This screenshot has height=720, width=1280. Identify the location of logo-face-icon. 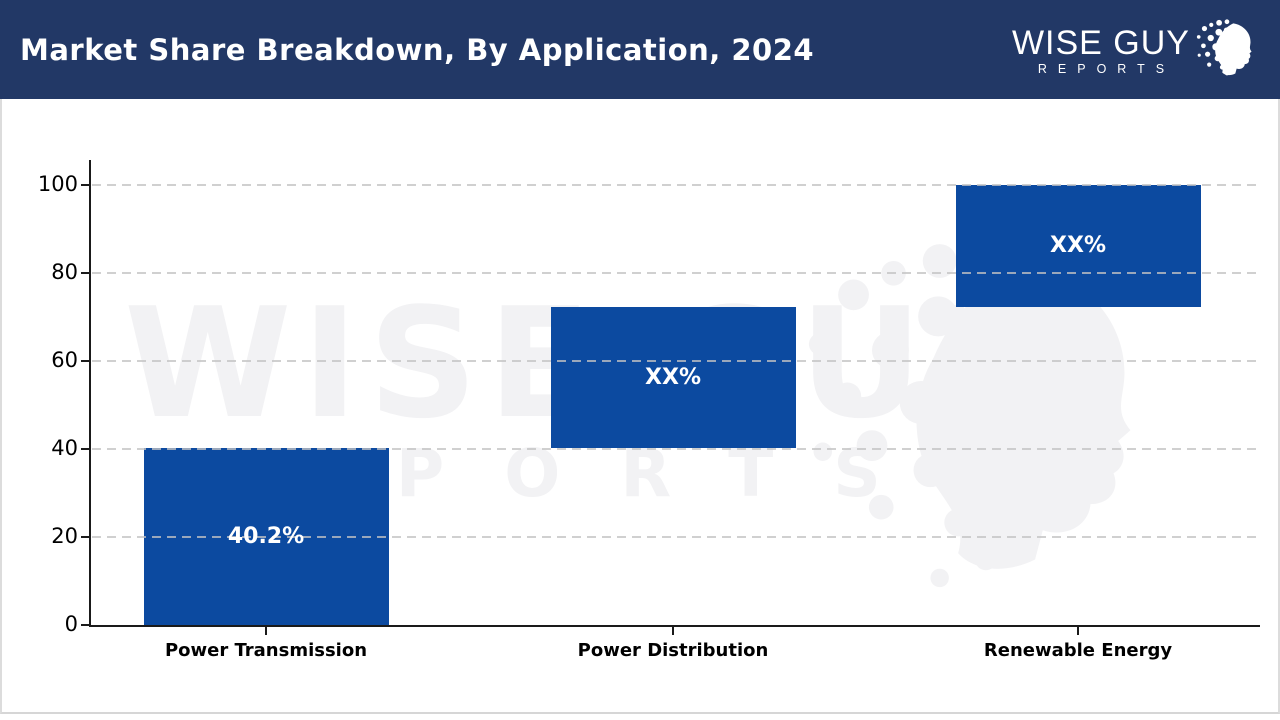
(1224, 46).